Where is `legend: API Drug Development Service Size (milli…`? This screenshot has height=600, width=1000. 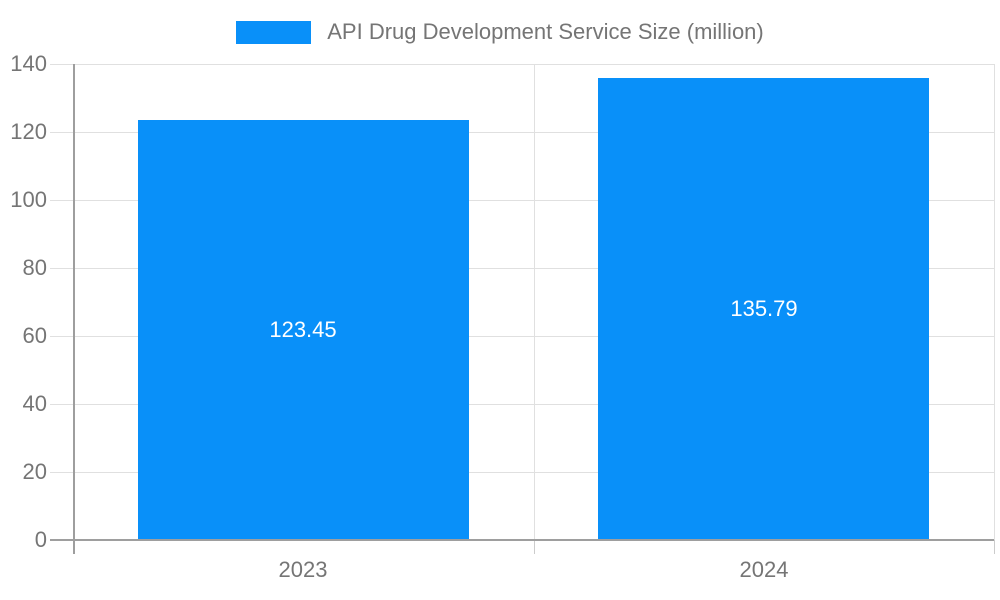
legend: API Drug Development Service Size (milli… is located at coordinates (500, 32).